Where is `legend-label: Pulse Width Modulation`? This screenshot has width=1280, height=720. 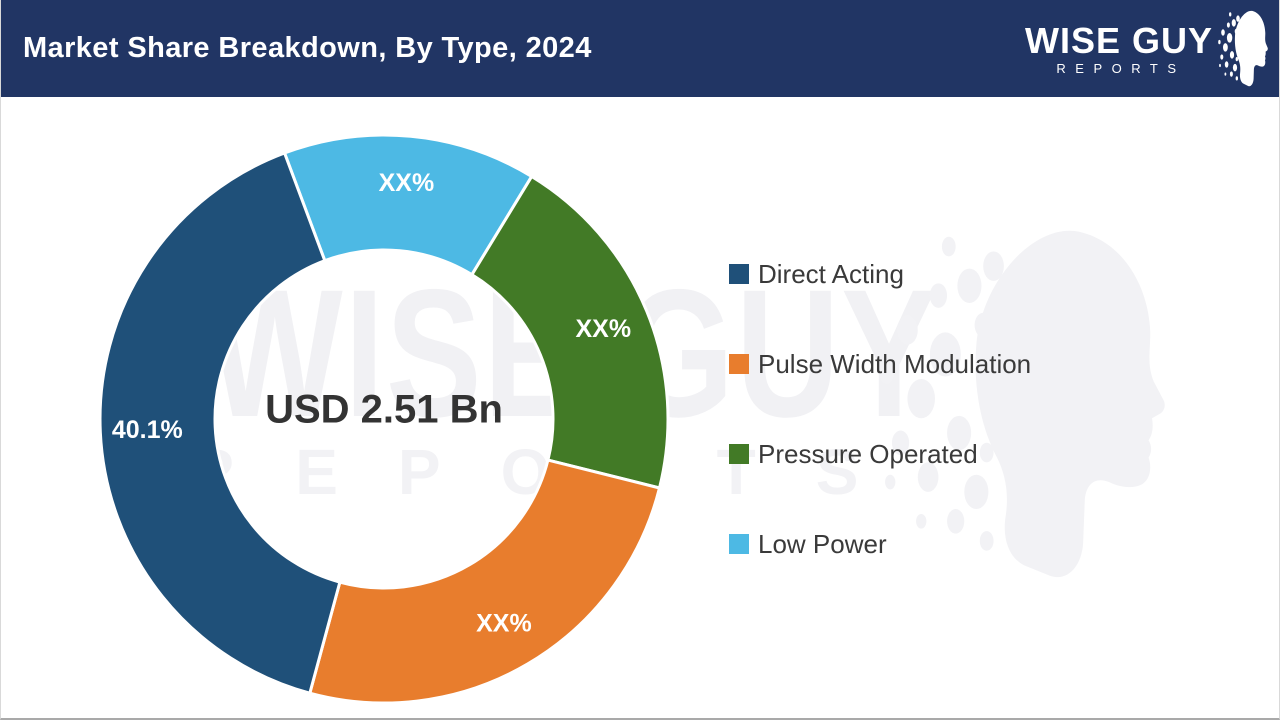 legend-label: Pulse Width Modulation is located at coordinates (895, 364).